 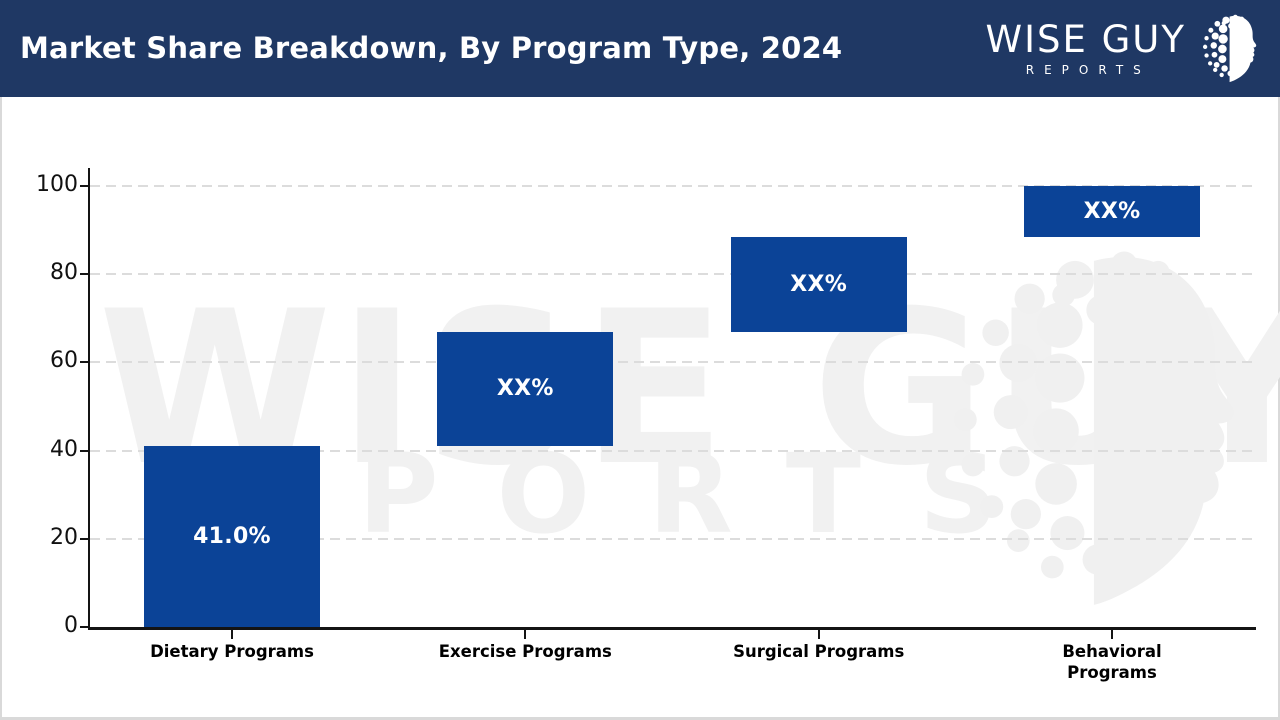 What do you see at coordinates (71, 625) in the screenshot?
I see `y-axis-tick-label: 0` at bounding box center [71, 625].